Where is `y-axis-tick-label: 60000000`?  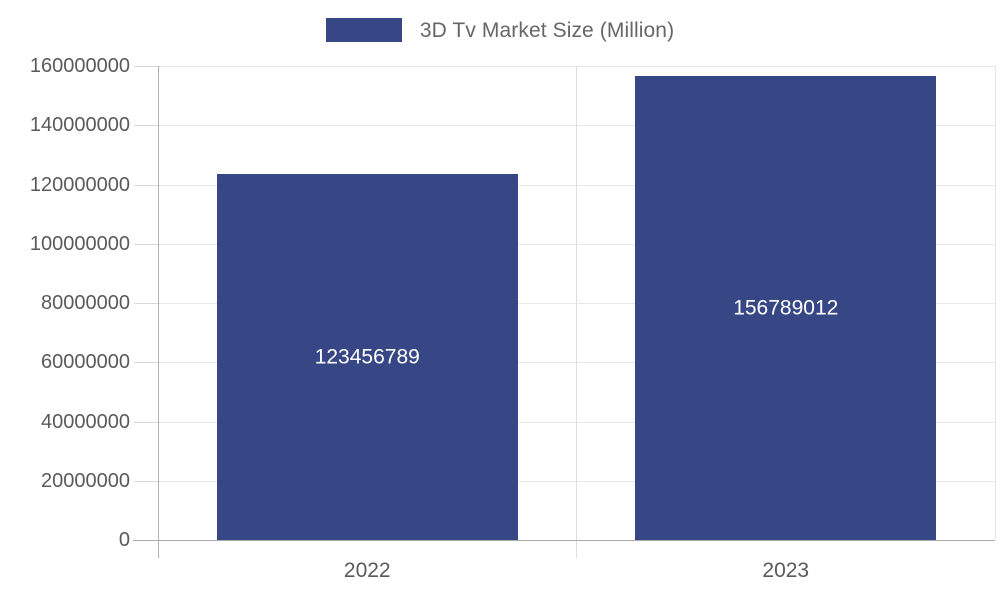
y-axis-tick-label: 60000000 is located at coordinates (85, 362).